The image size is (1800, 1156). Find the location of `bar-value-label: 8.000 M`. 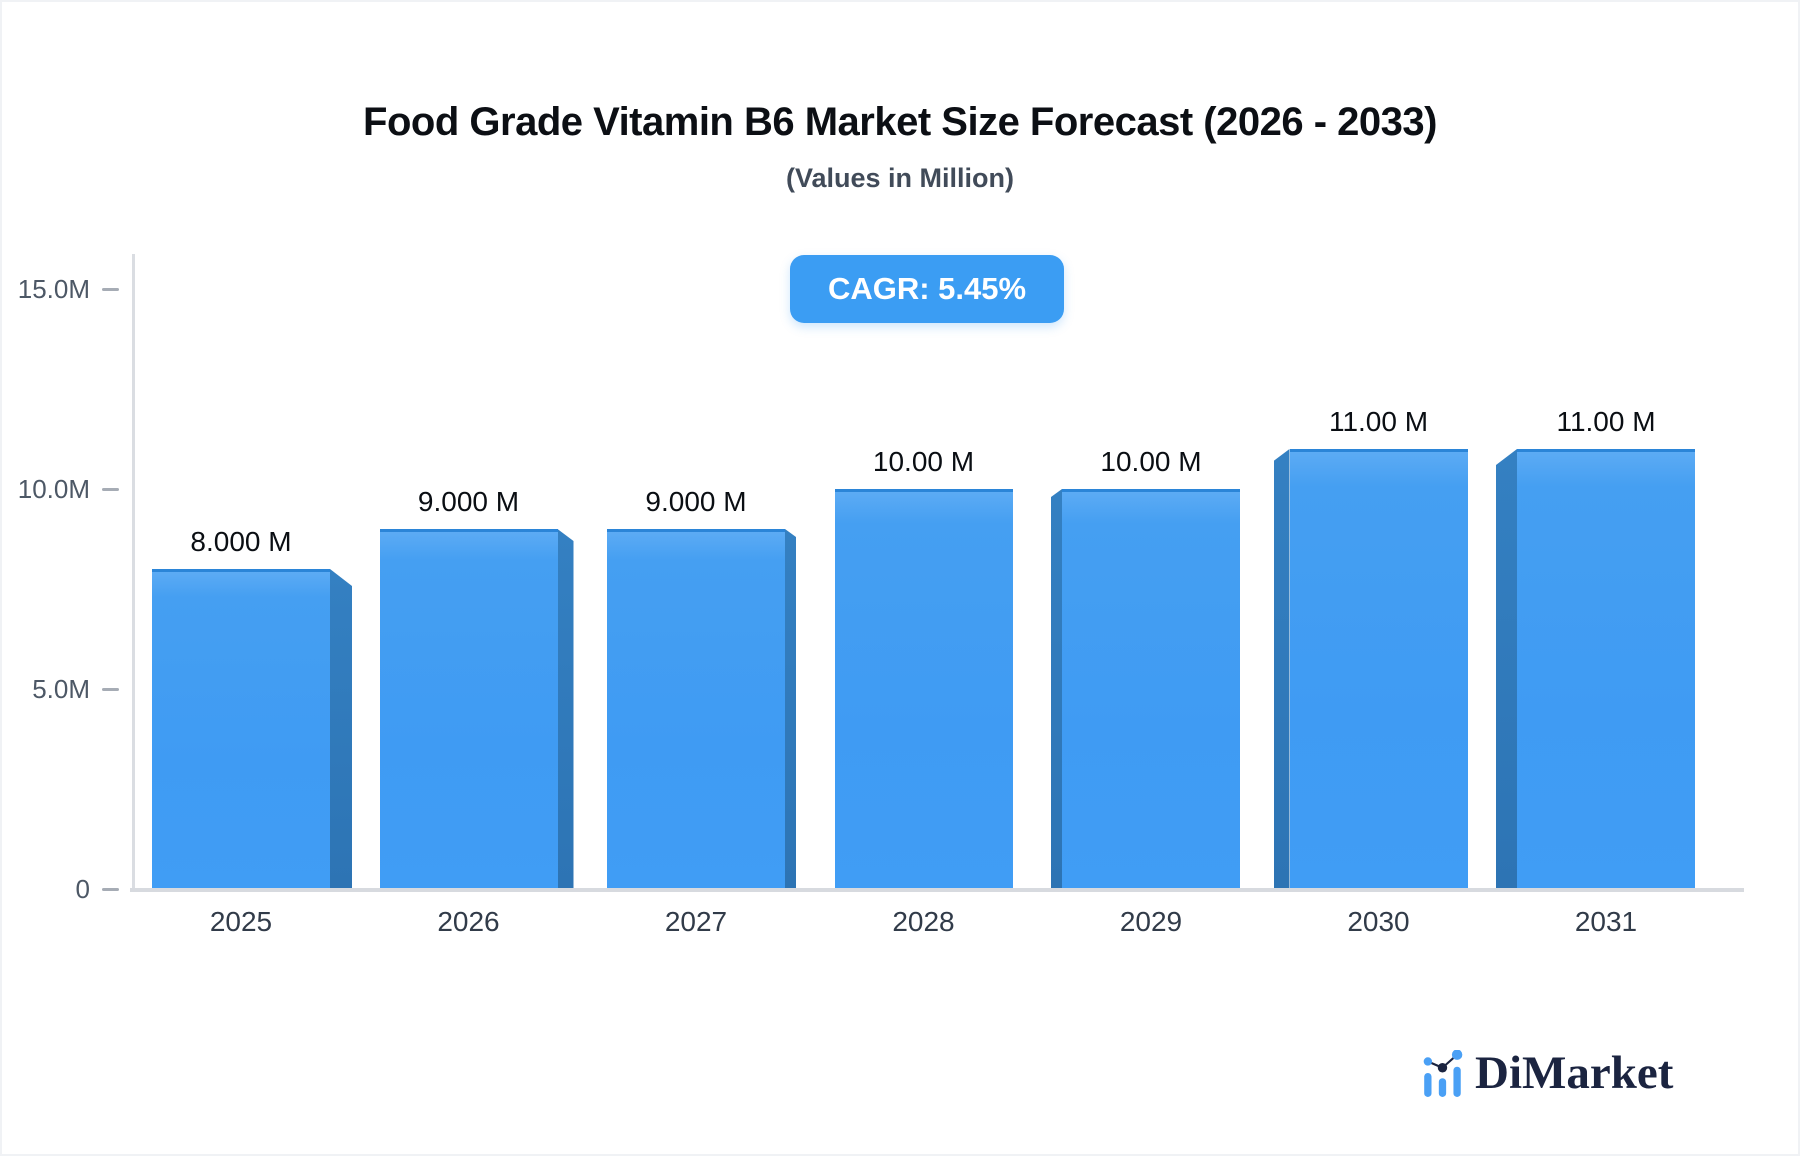

bar-value-label: 8.000 M is located at coordinates (241, 541).